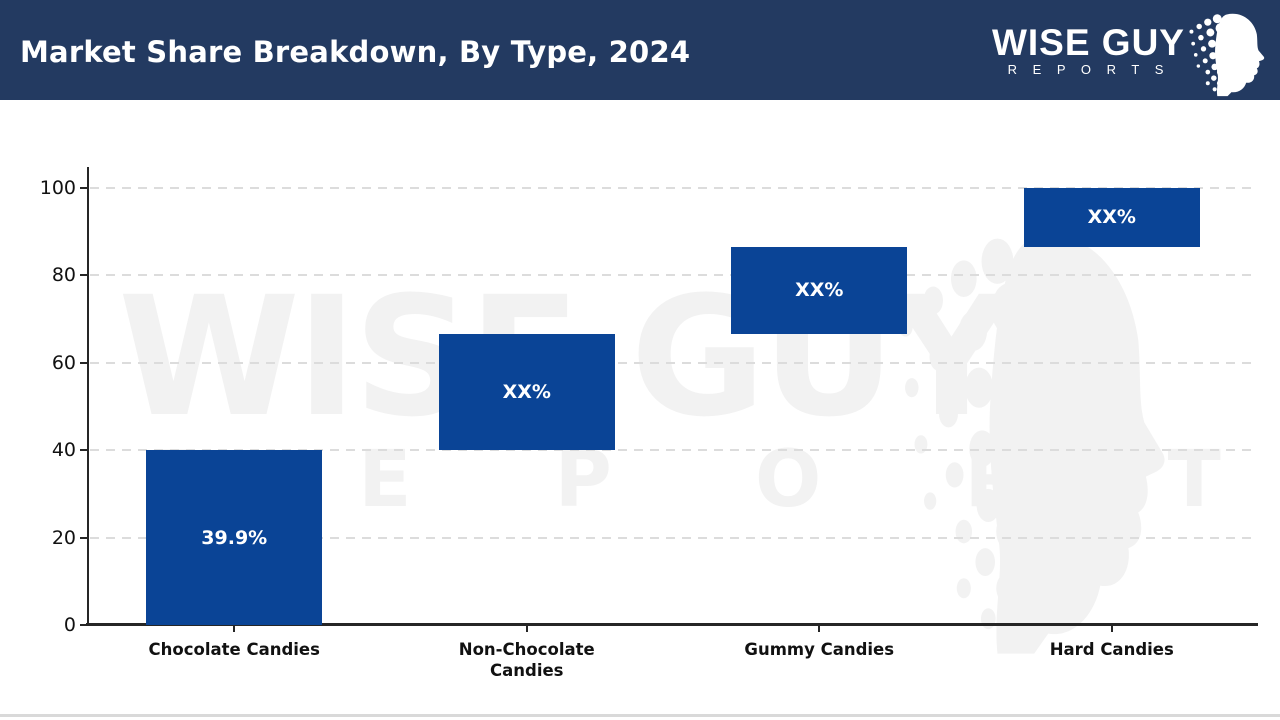 The image size is (1280, 720). I want to click on bar-value-label-chocolate-candies: 39.9%, so click(234, 537).